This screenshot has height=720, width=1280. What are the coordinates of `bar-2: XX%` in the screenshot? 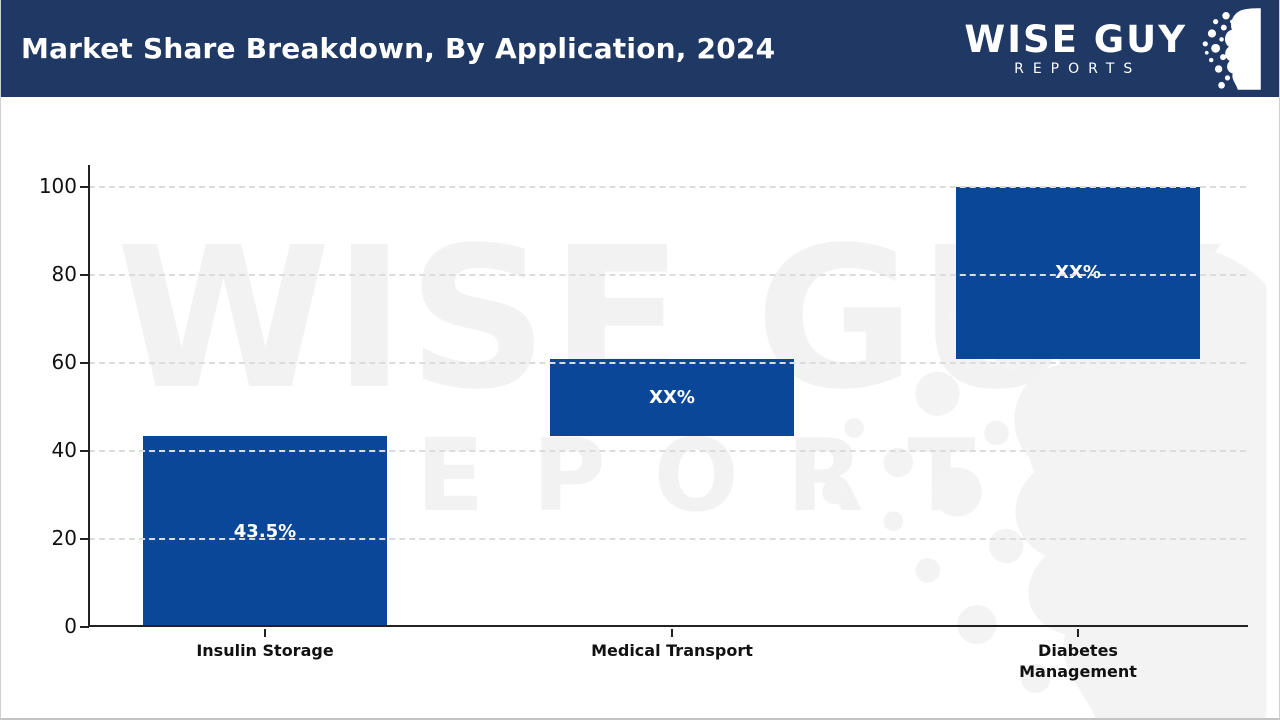 It's located at (1078, 273).